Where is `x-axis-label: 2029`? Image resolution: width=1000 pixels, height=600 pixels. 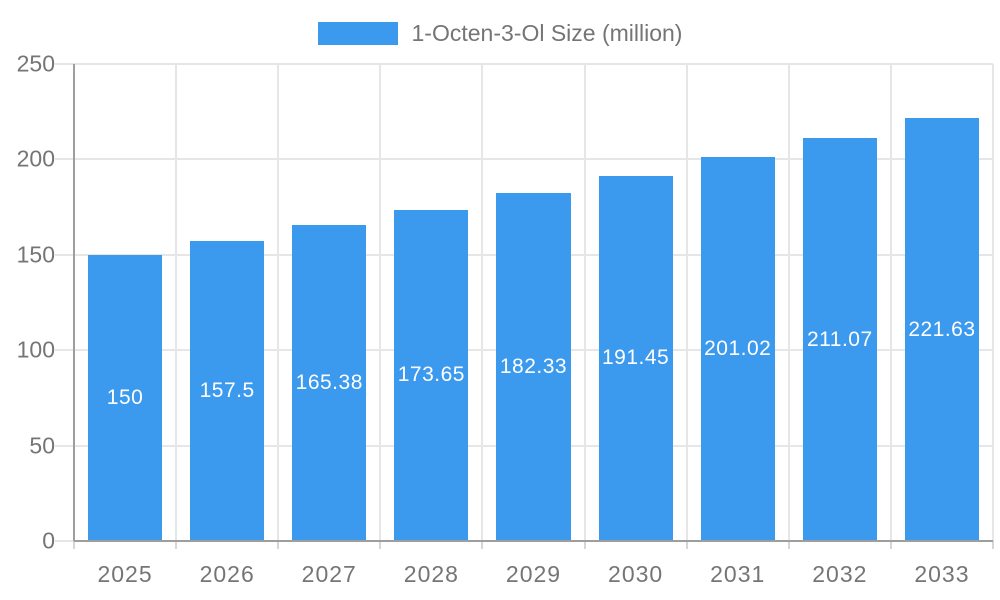 x-axis-label: 2029 is located at coordinates (533, 574).